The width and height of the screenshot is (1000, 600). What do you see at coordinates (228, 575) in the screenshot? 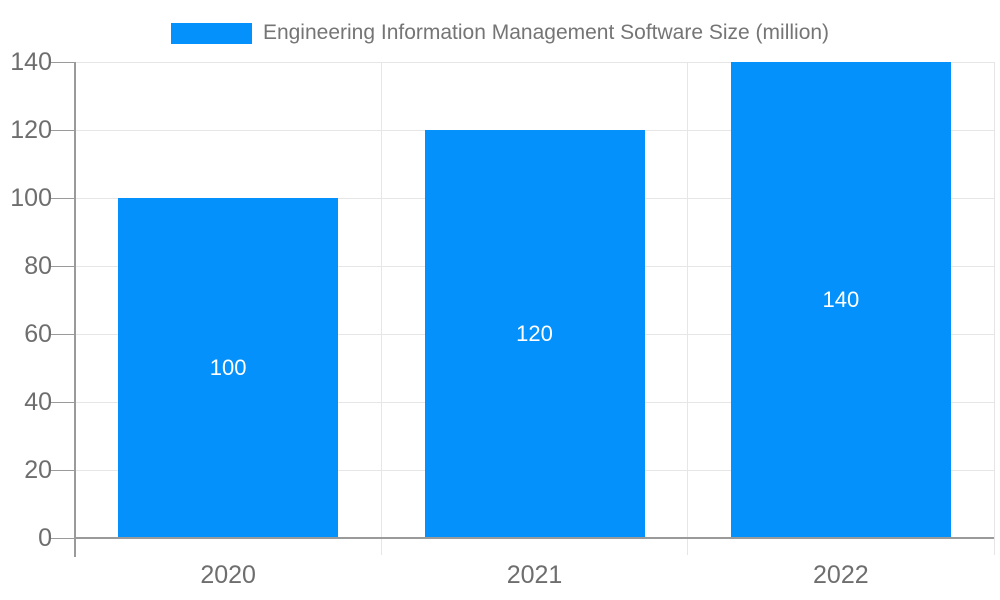
I see `x-axis-tick-label: 2020` at bounding box center [228, 575].